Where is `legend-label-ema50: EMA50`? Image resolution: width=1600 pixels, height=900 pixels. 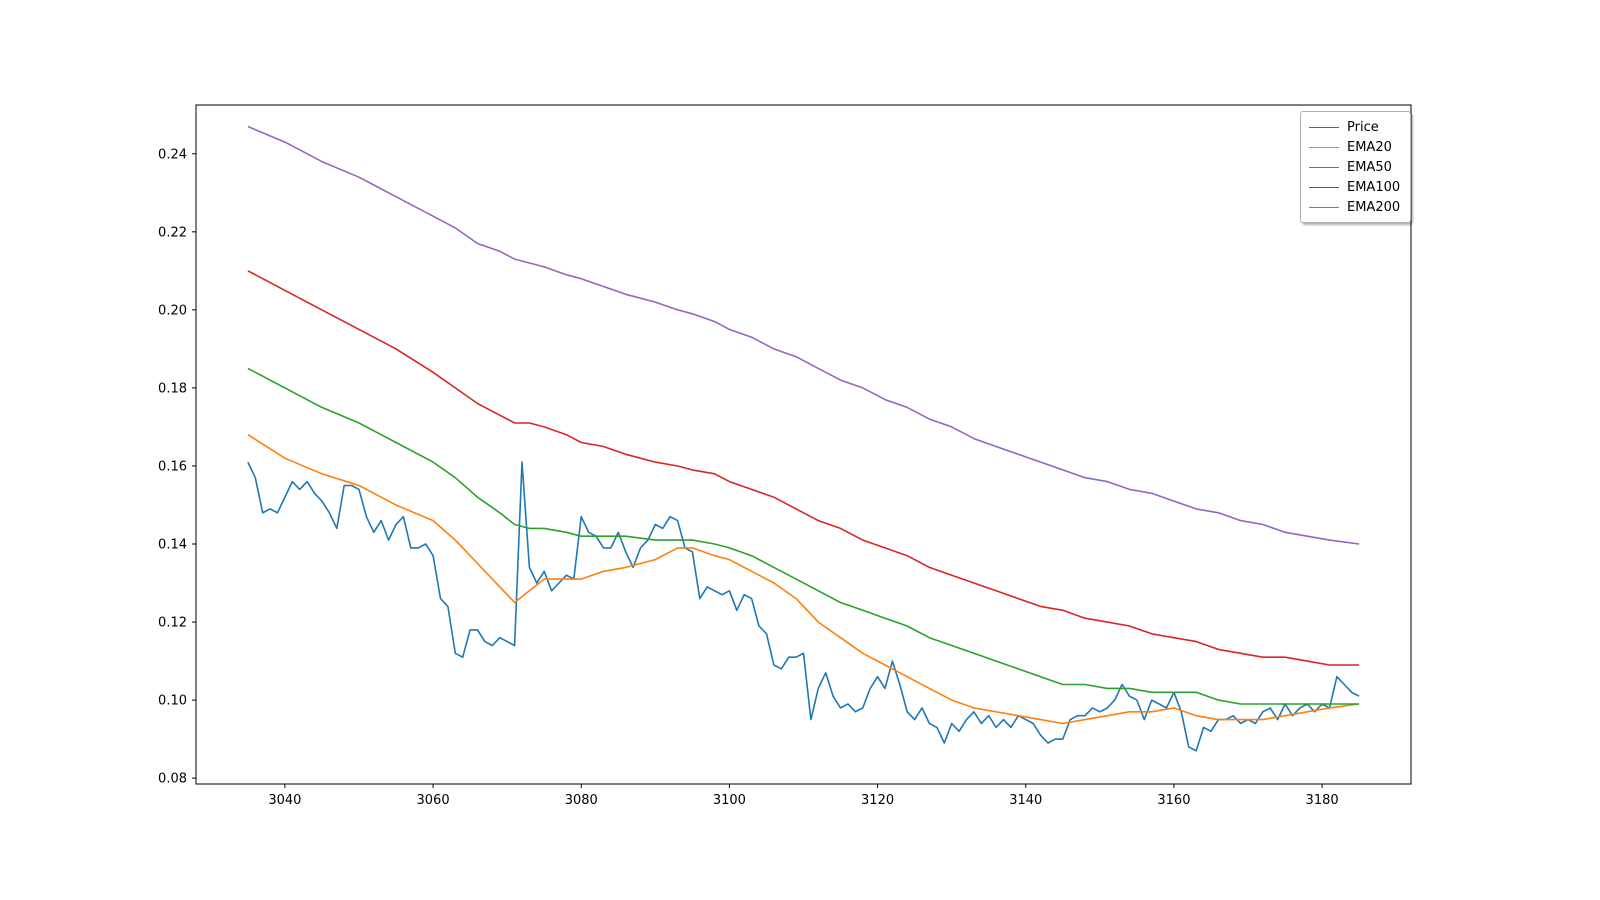 legend-label-ema50: EMA50 is located at coordinates (1369, 167).